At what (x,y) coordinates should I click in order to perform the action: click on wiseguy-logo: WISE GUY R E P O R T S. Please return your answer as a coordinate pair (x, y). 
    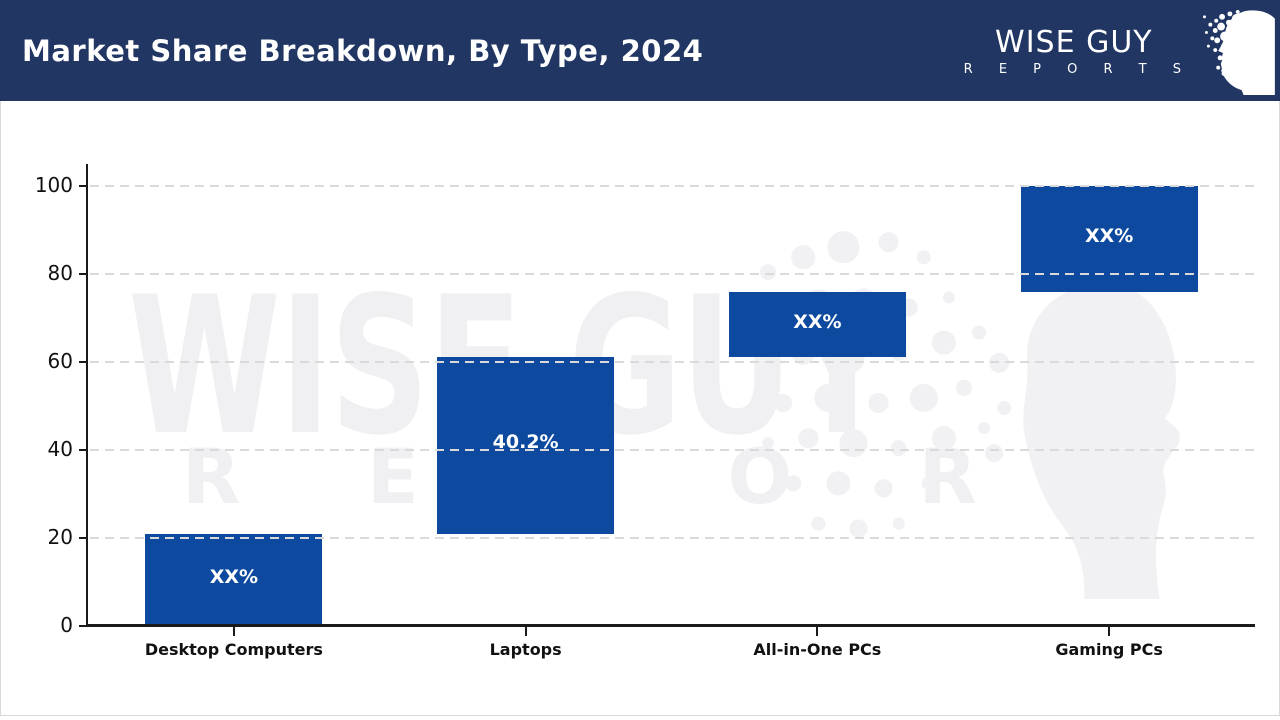
    Looking at the image, I should click on (1116, 52).